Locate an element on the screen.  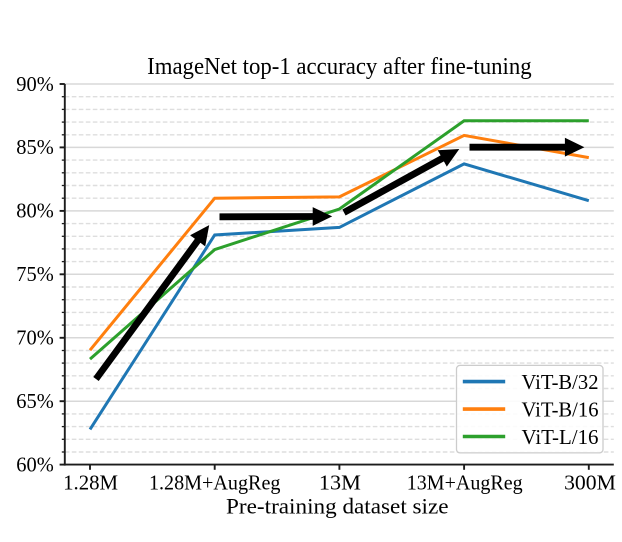
svg-text: 90% is located at coordinates (35, 84).